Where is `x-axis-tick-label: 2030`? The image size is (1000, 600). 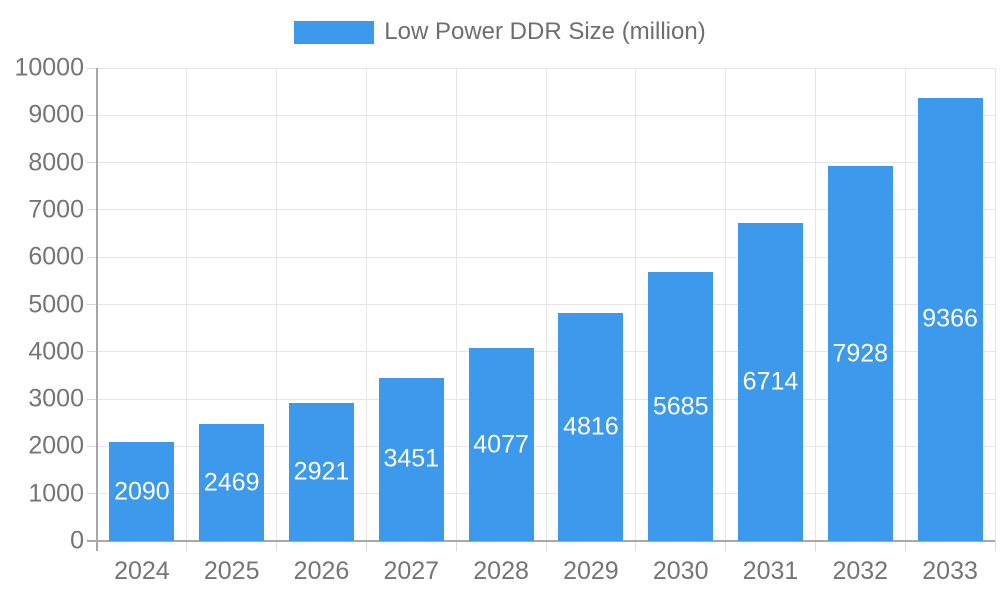
x-axis-tick-label: 2030 is located at coordinates (680, 571).